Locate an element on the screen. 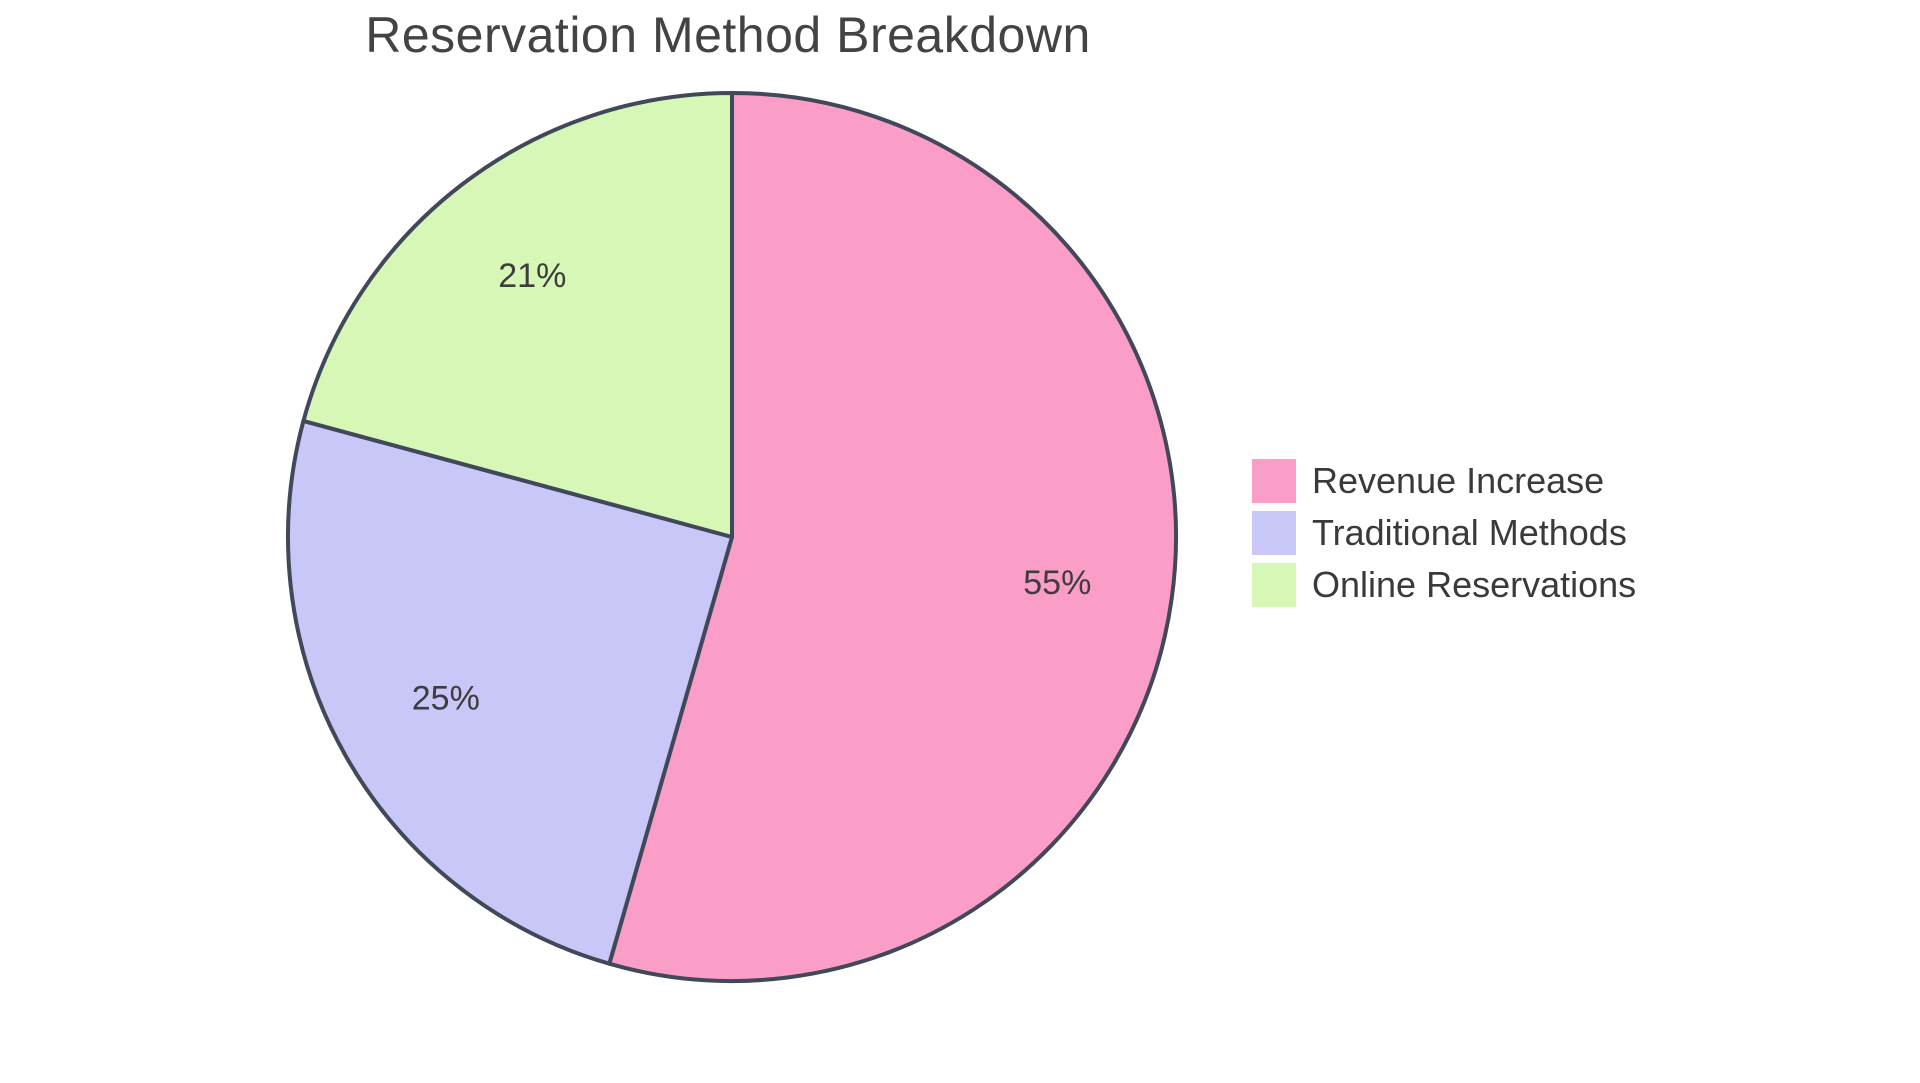 The width and height of the screenshot is (1920, 1083). legend-swatch-online-reservations is located at coordinates (1274, 585).